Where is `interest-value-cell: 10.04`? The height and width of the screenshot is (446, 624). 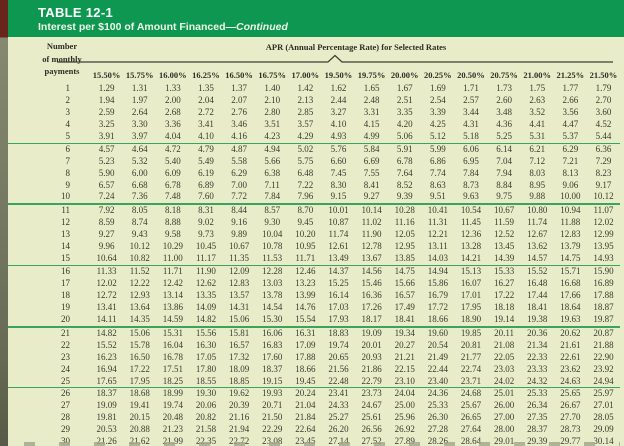 interest-value-cell: 10.04 is located at coordinates (272, 234).